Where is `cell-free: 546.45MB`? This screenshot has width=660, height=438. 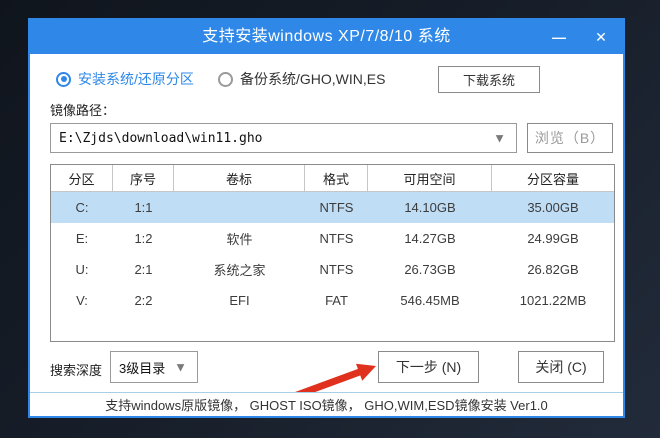 cell-free: 546.45MB is located at coordinates (430, 300).